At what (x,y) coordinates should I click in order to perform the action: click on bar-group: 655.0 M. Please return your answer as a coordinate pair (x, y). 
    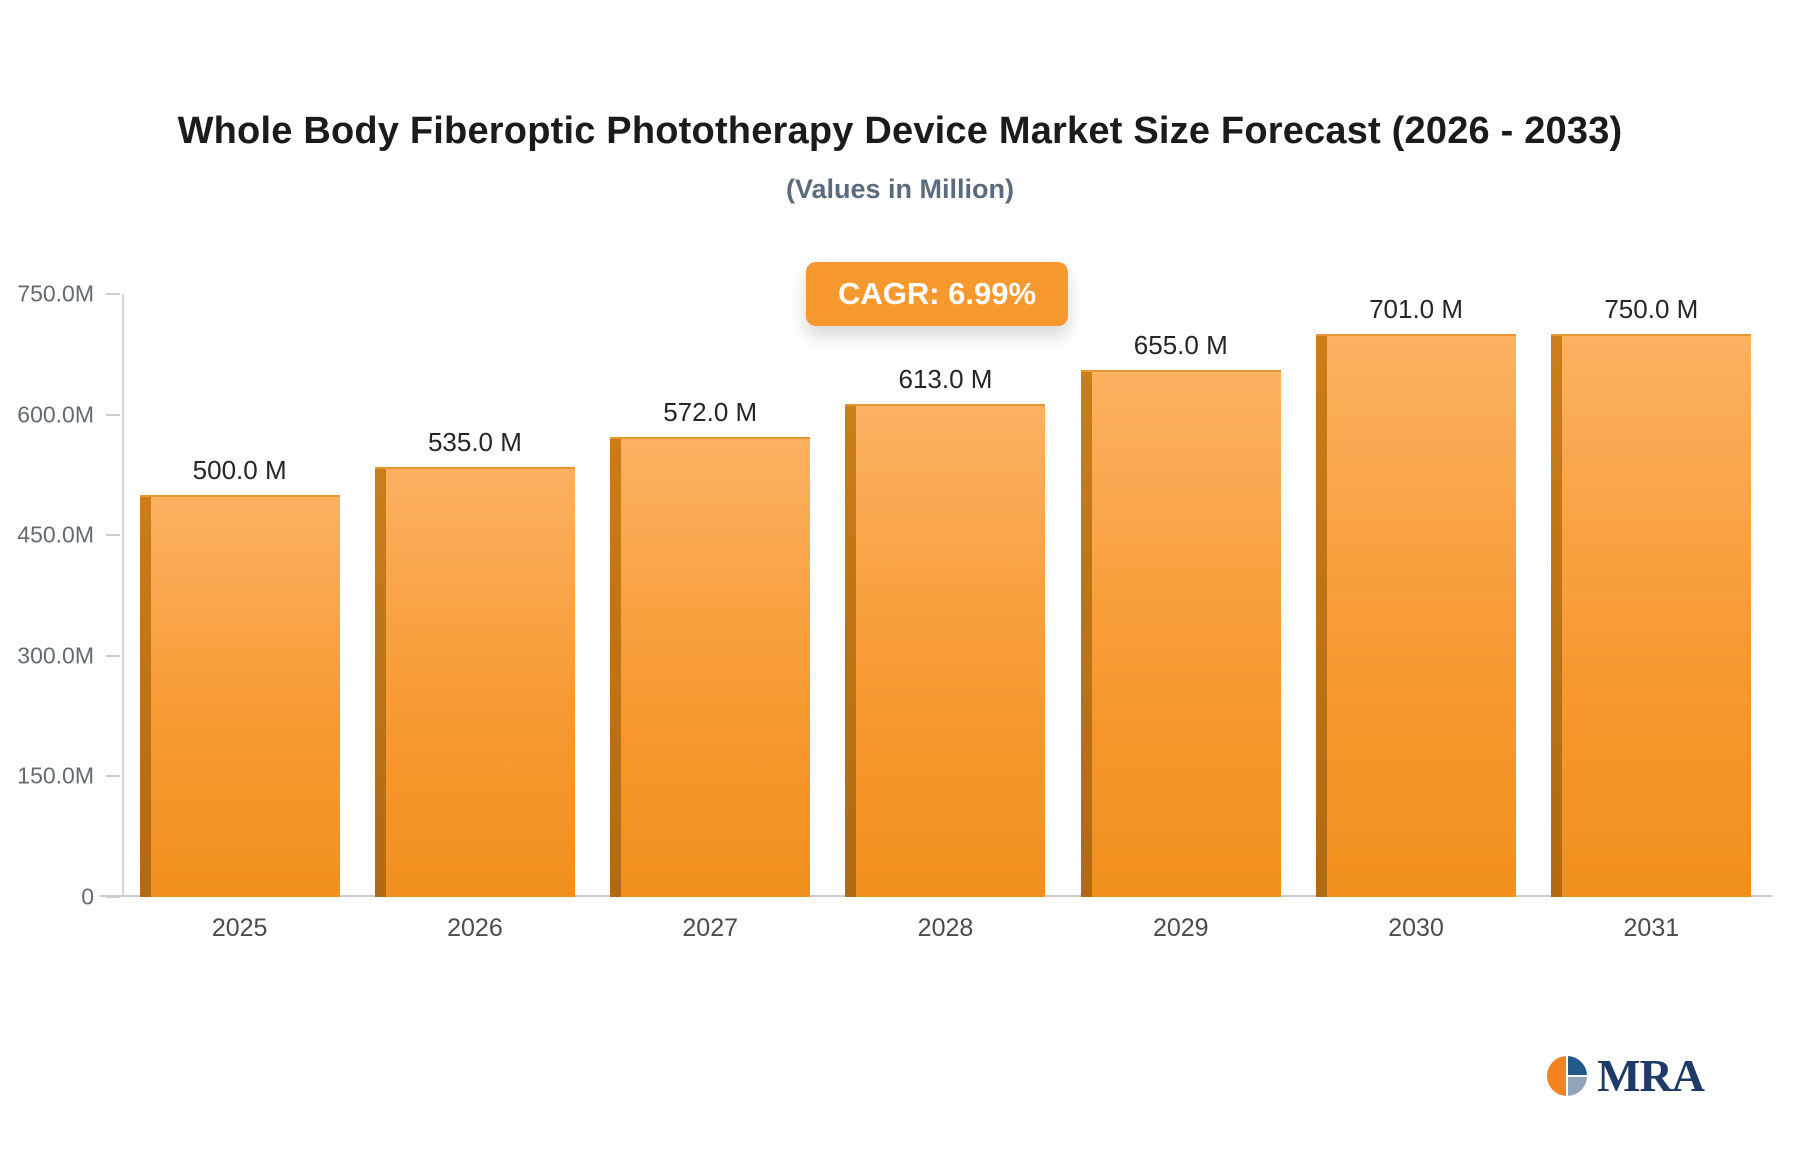
    Looking at the image, I should click on (1180, 595).